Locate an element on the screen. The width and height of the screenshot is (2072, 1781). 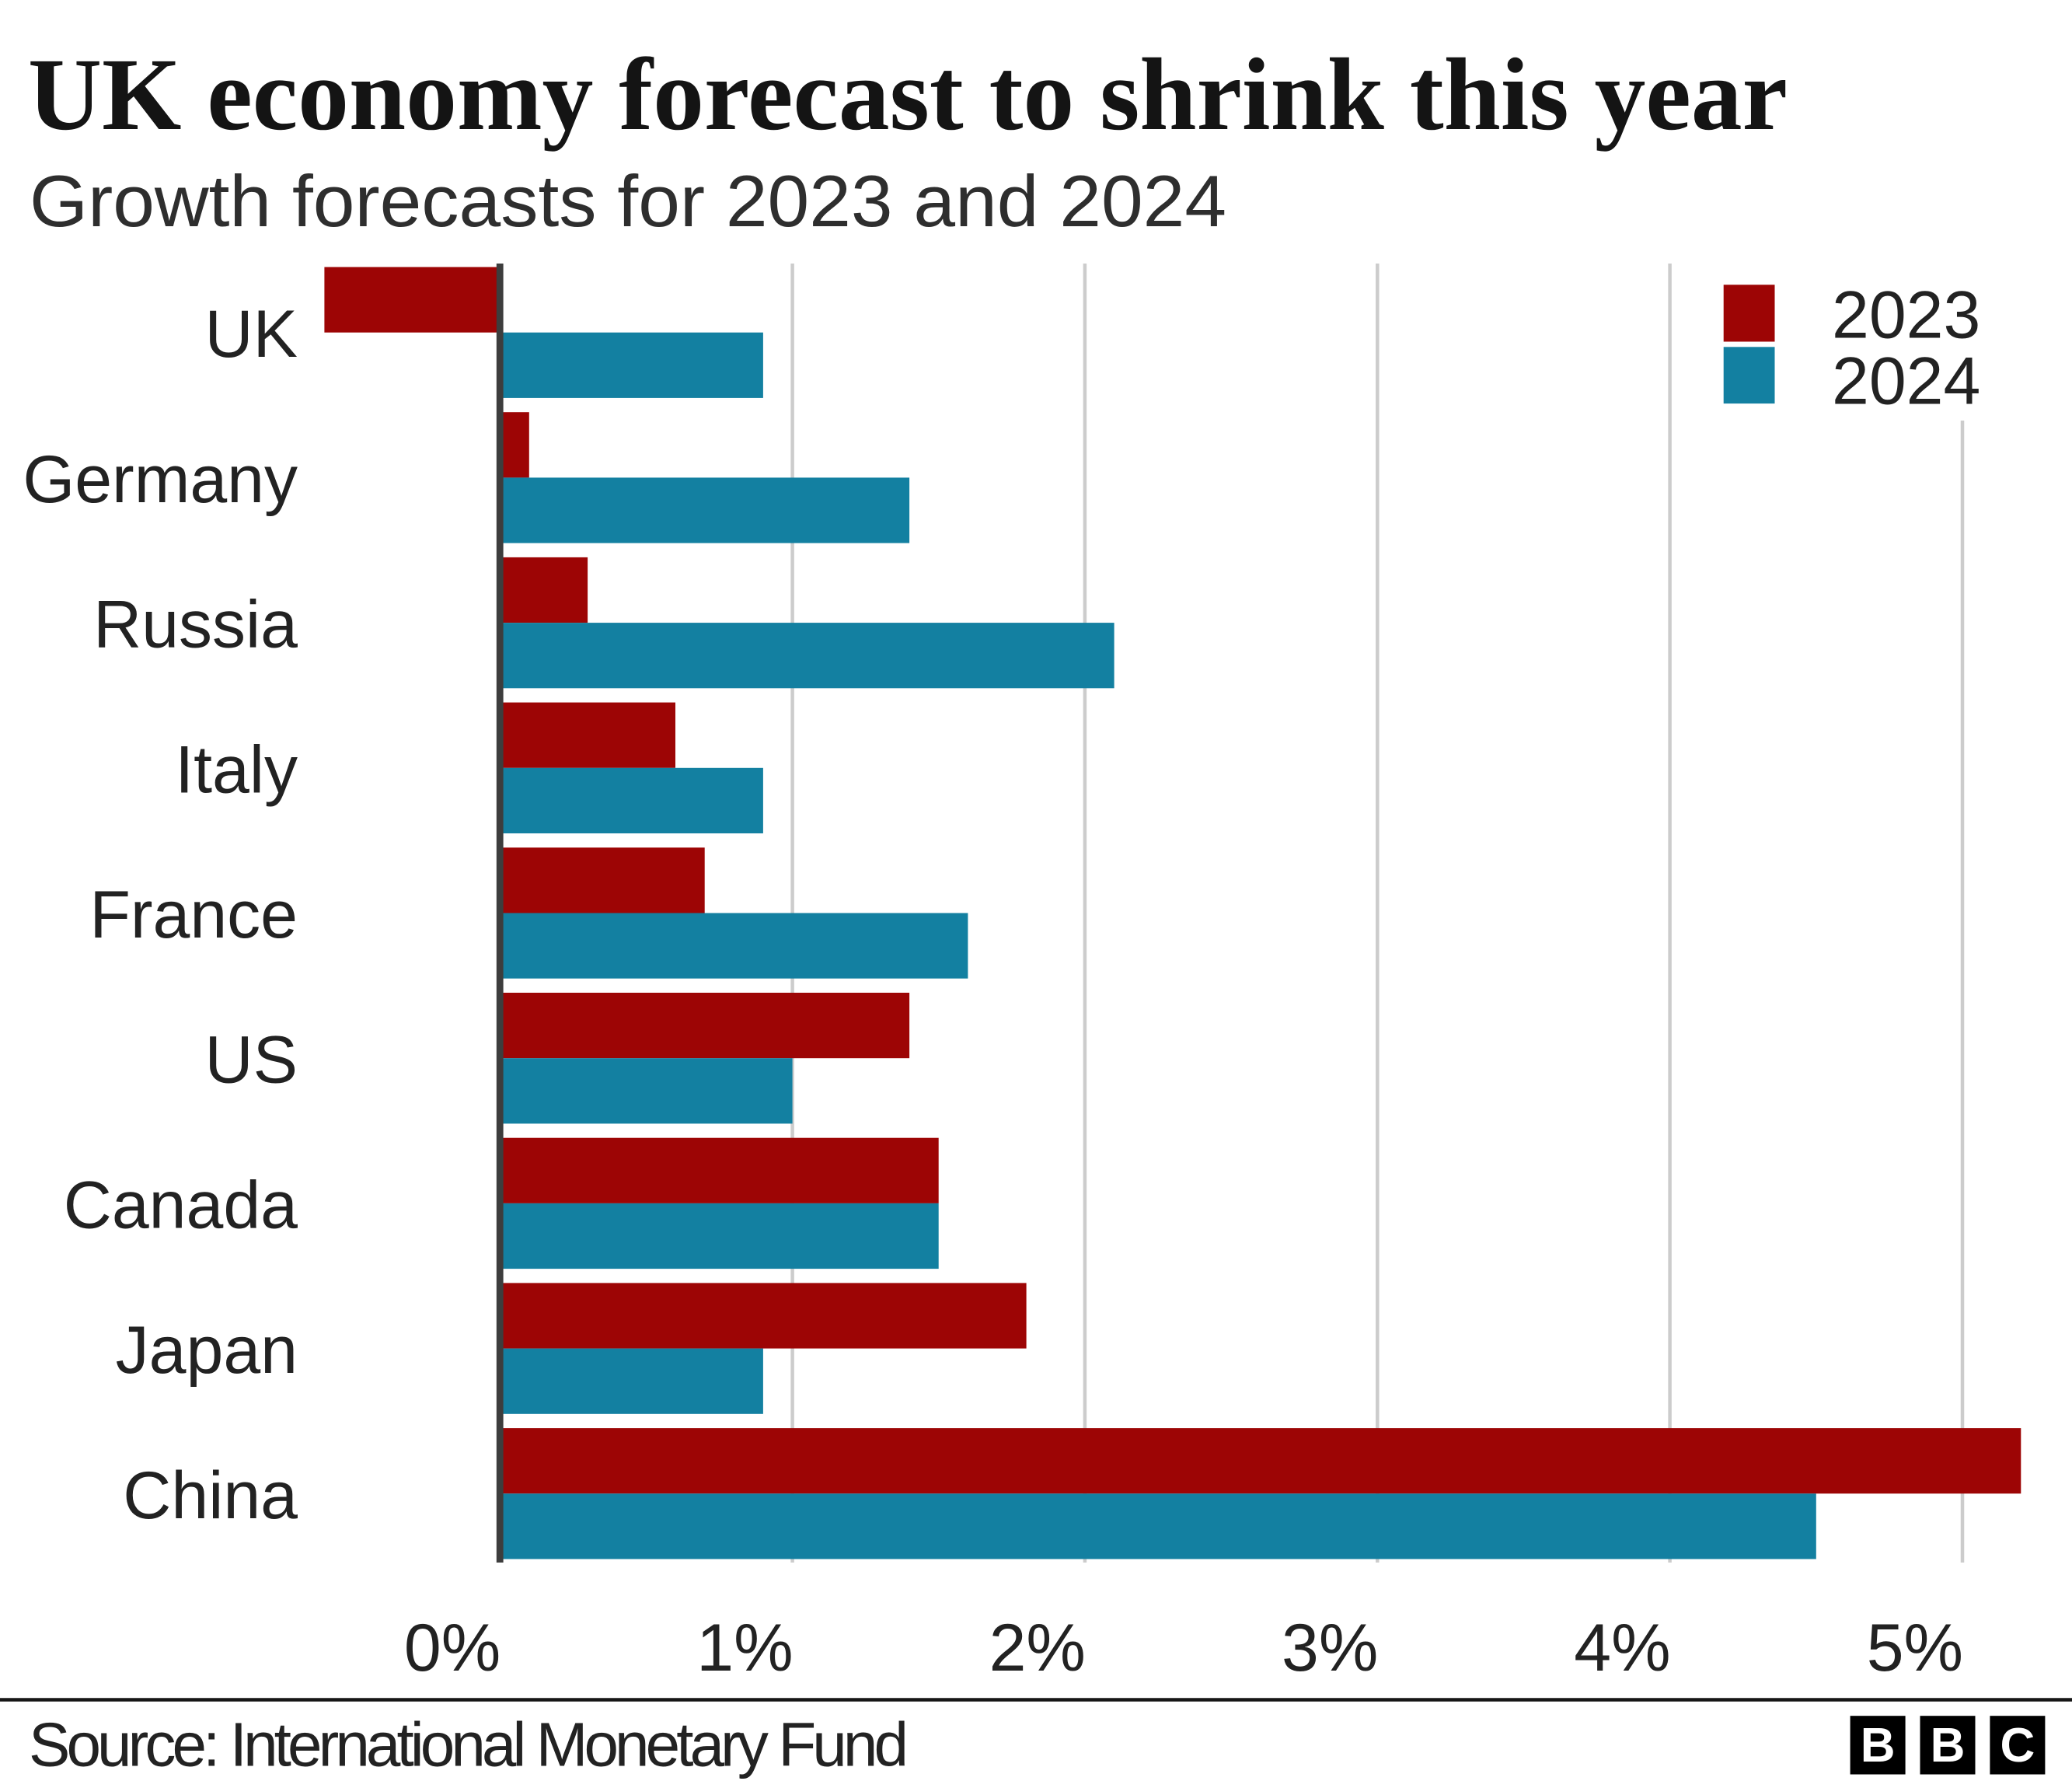
svg-text: 5% is located at coordinates (1915, 1648).